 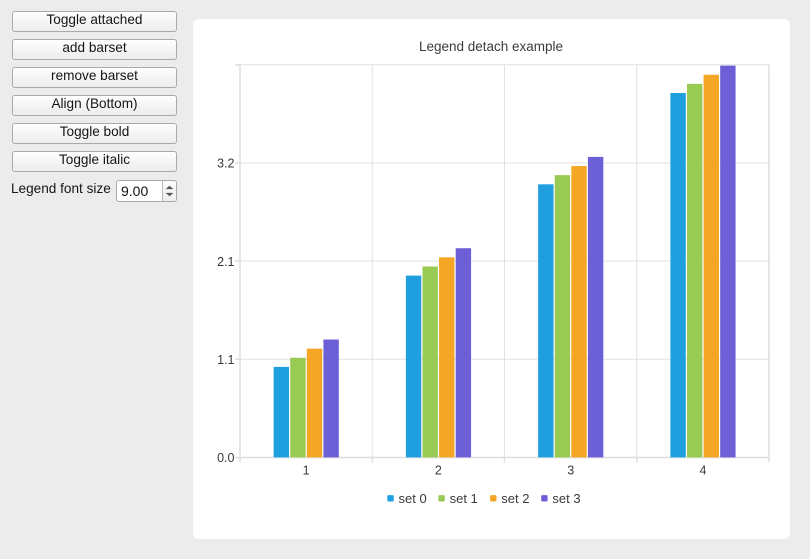 I want to click on svg-text: 0.0, so click(x=225, y=458).